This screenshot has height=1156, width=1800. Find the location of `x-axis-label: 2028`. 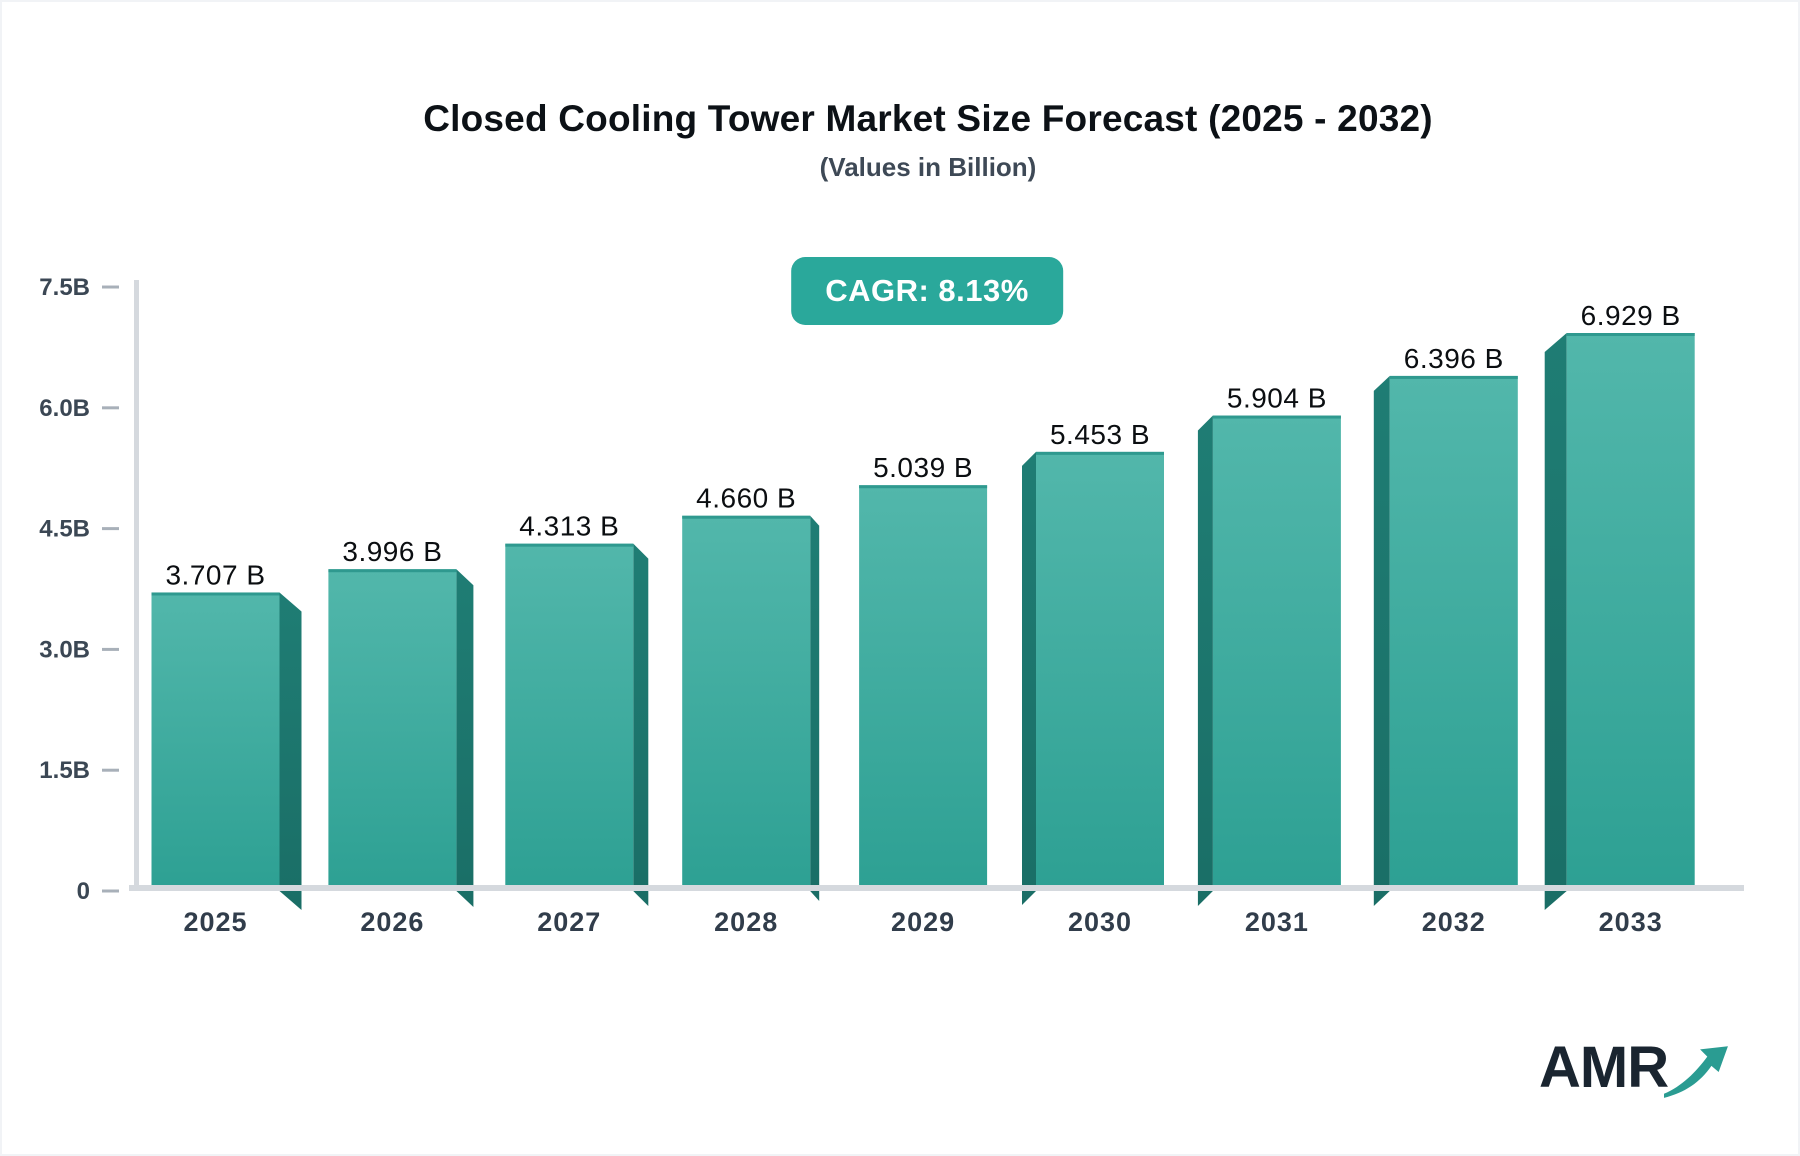

x-axis-label: 2028 is located at coordinates (746, 922).